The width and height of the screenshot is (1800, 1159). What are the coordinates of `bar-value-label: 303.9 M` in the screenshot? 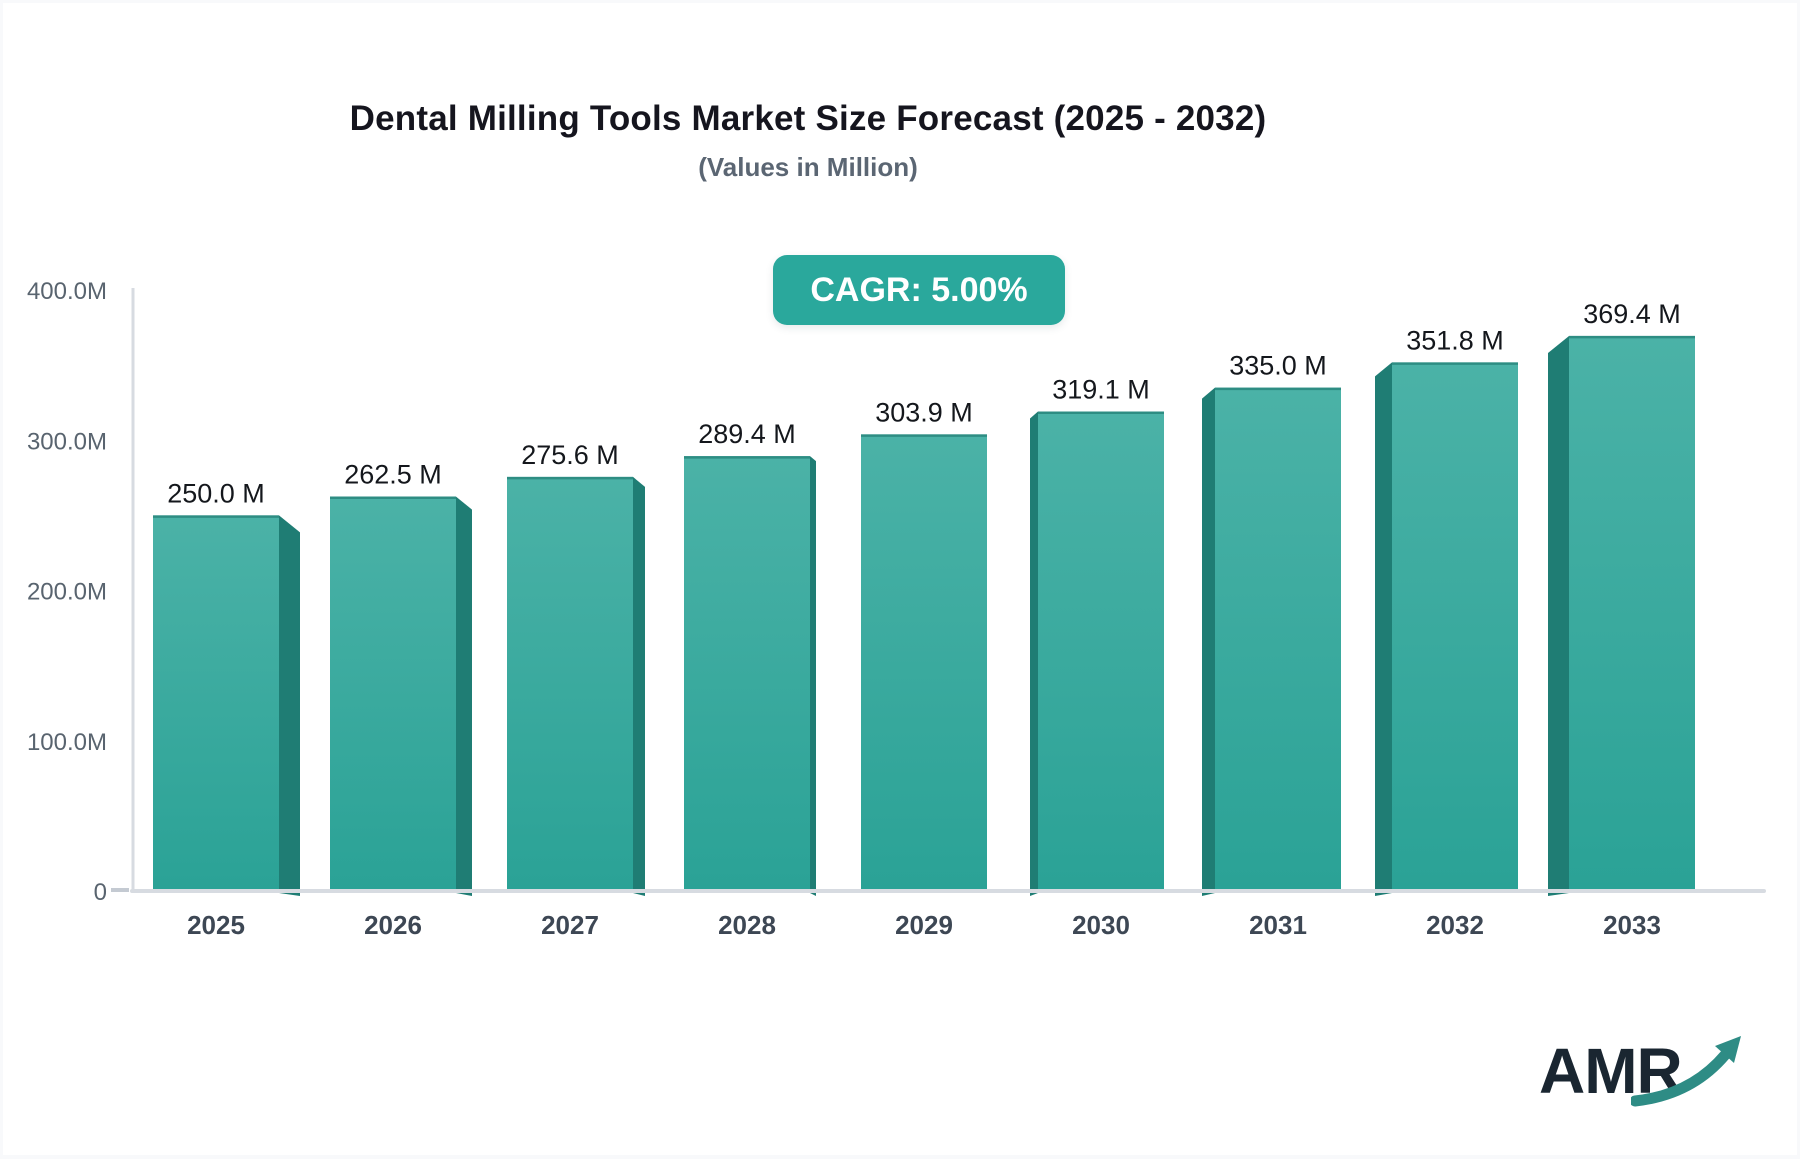 It's located at (924, 412).